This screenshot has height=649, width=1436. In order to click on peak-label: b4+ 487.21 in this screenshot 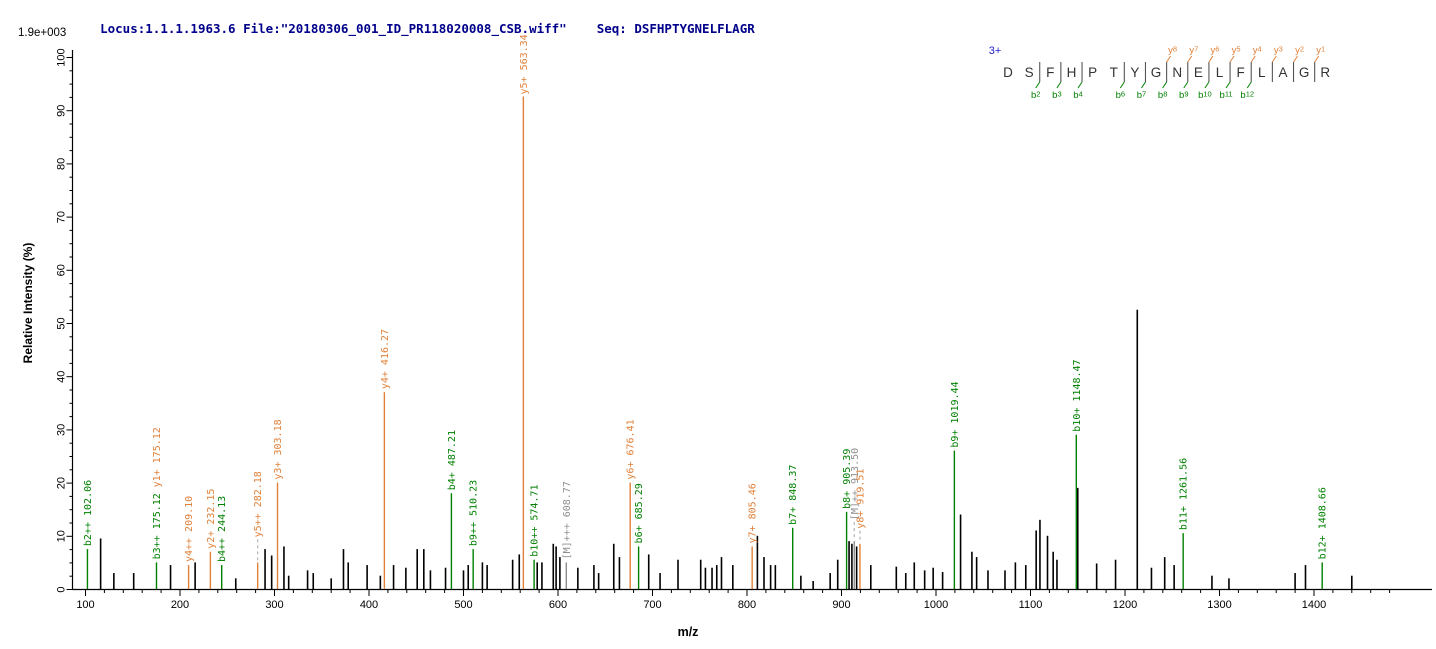, I will do `click(452, 460)`.